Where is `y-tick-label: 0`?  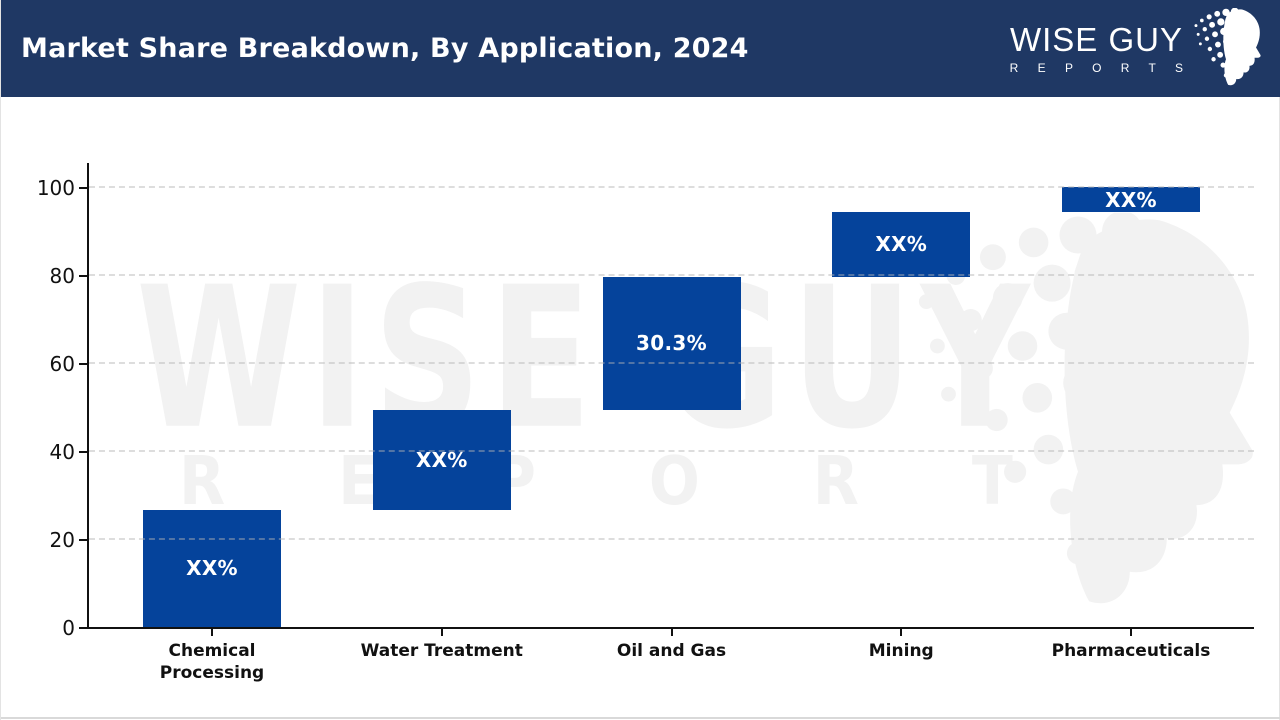
y-tick-label: 0 is located at coordinates (68, 628).